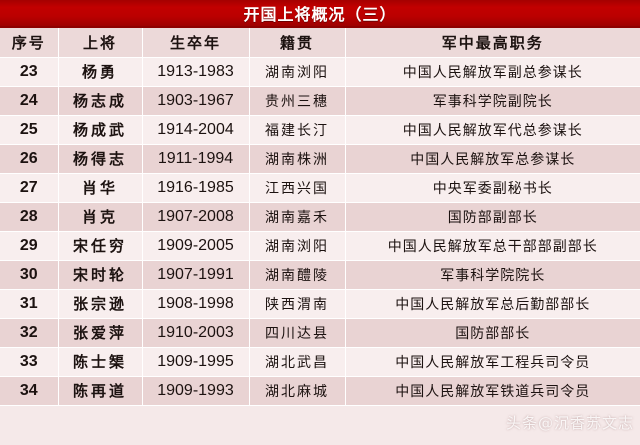 This screenshot has width=640, height=445. What do you see at coordinates (492, 101) in the screenshot?
I see `cell-post: 军事科学院副院长` at bounding box center [492, 101].